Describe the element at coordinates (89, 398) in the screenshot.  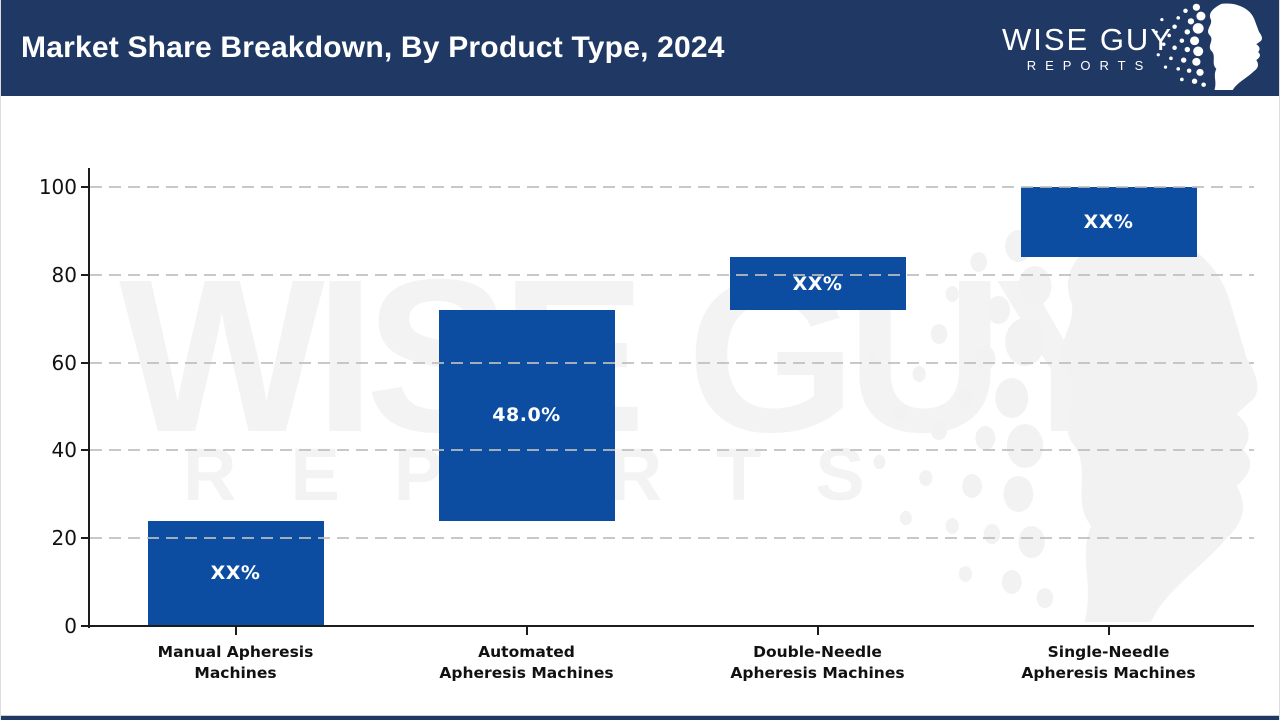
I see `y-axis-line` at that location.